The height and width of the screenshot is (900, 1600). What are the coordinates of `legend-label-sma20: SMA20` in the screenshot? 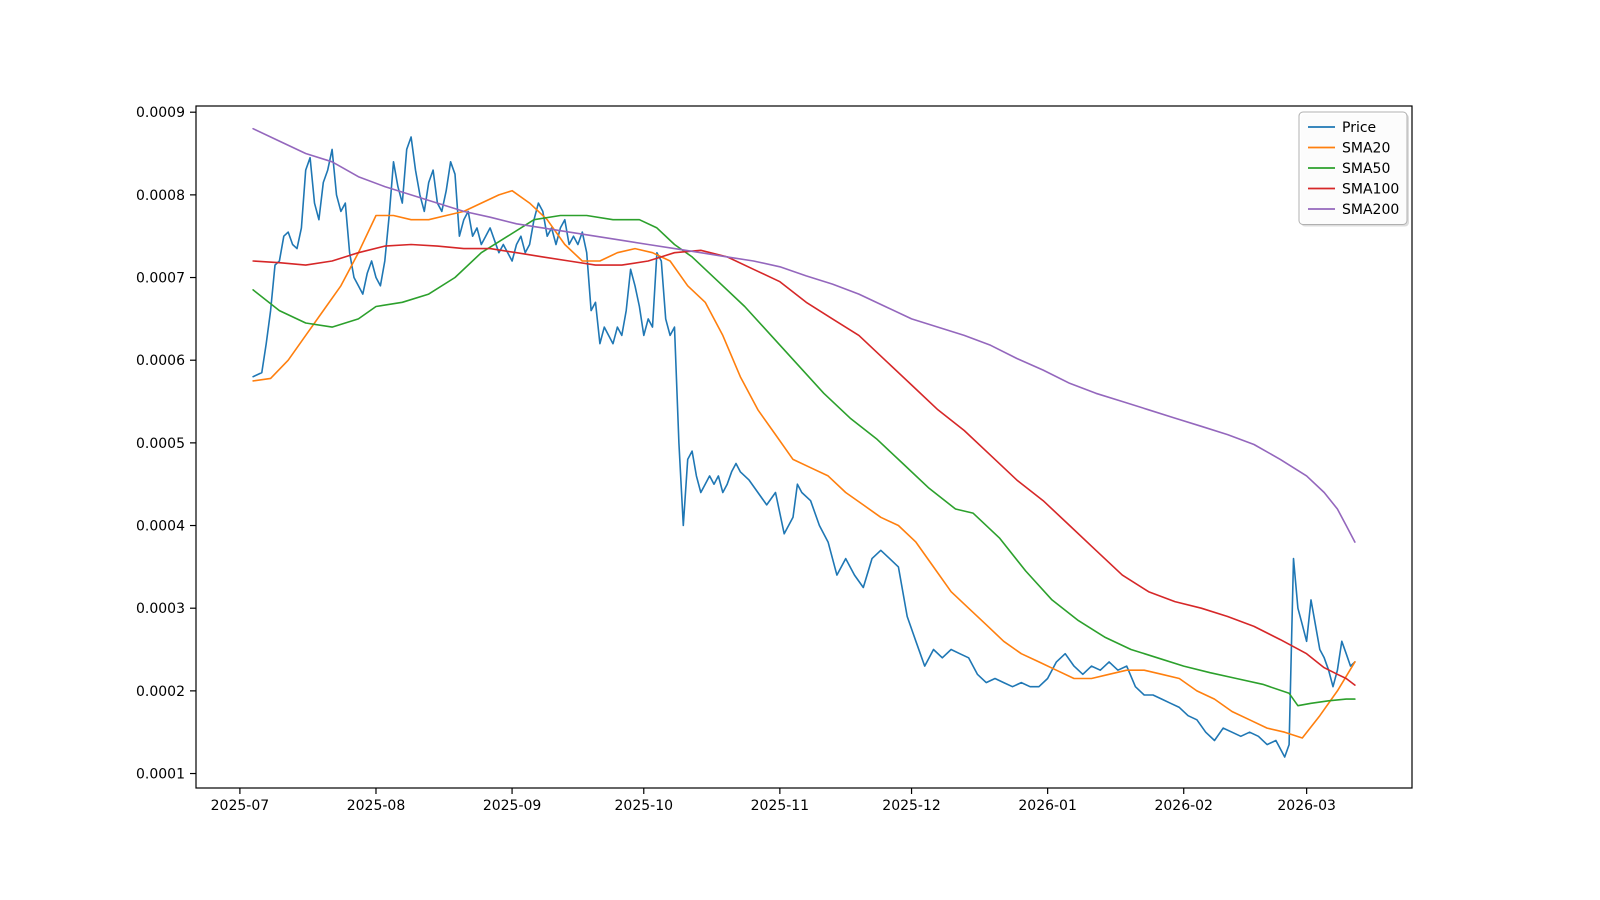 It's located at (1366, 149).